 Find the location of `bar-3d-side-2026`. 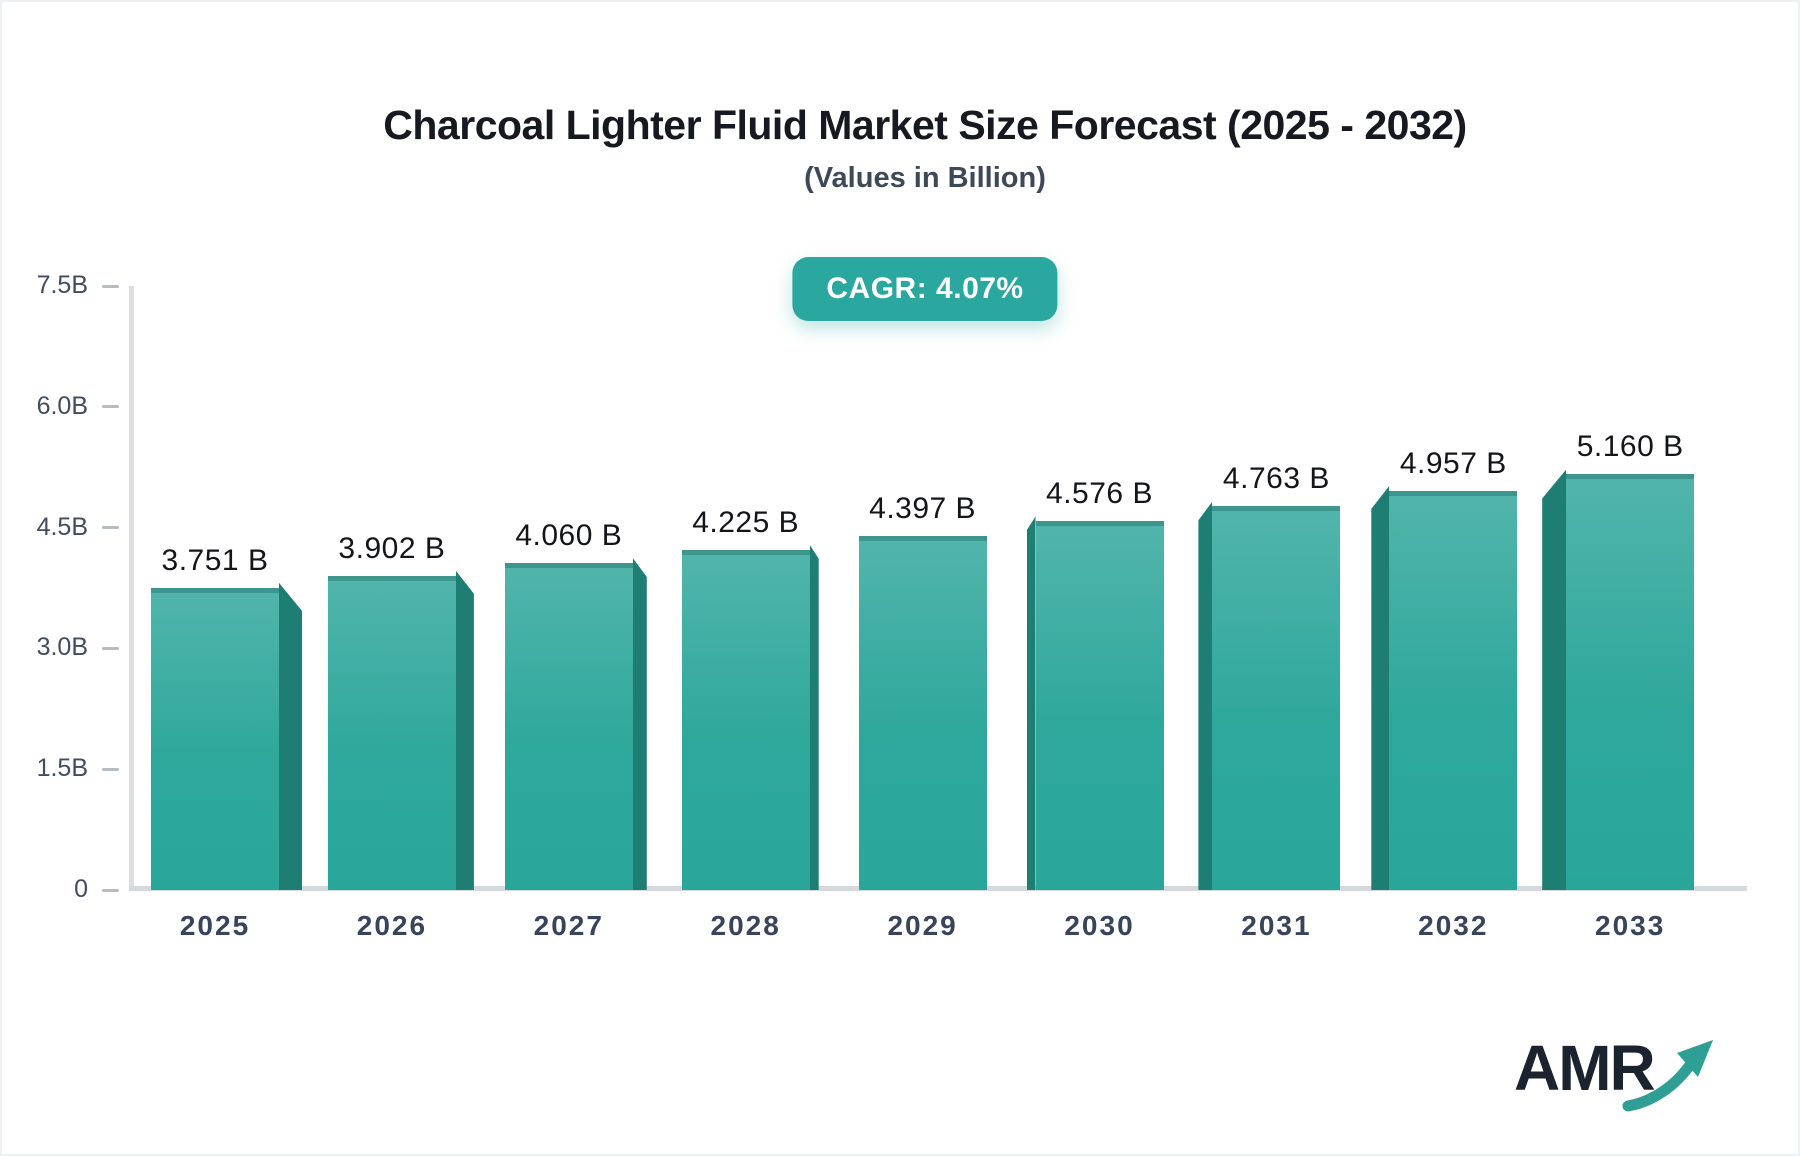

bar-3d-side-2026 is located at coordinates (464, 730).